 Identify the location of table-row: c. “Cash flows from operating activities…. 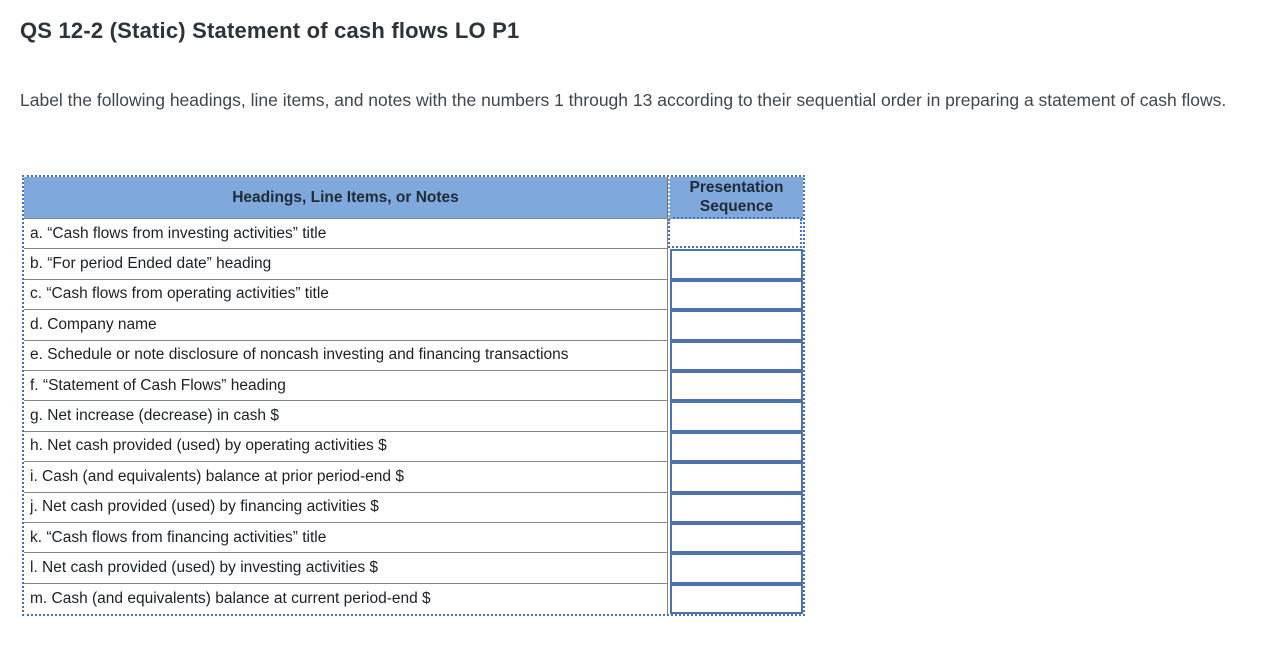
(413, 295).